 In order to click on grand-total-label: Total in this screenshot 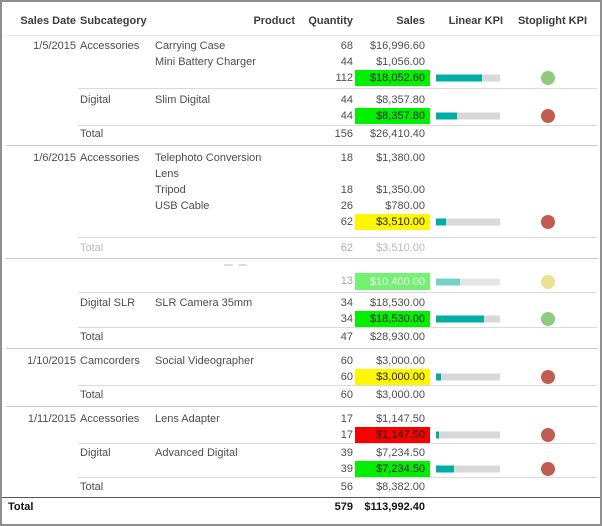, I will do `click(21, 507)`.